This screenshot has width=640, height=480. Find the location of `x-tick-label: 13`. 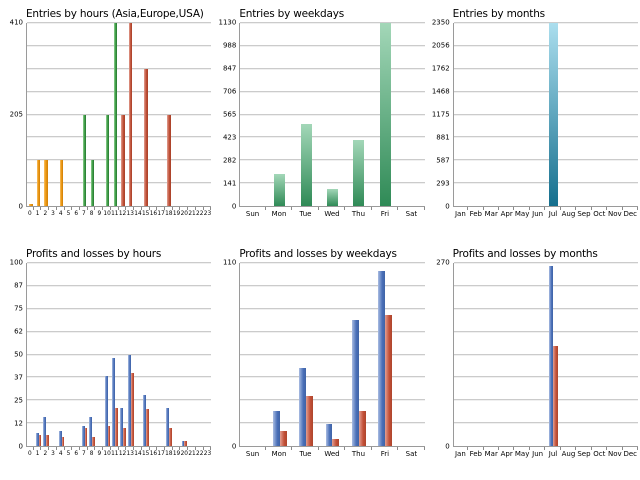

x-tick-label: 13 is located at coordinates (130, 454).